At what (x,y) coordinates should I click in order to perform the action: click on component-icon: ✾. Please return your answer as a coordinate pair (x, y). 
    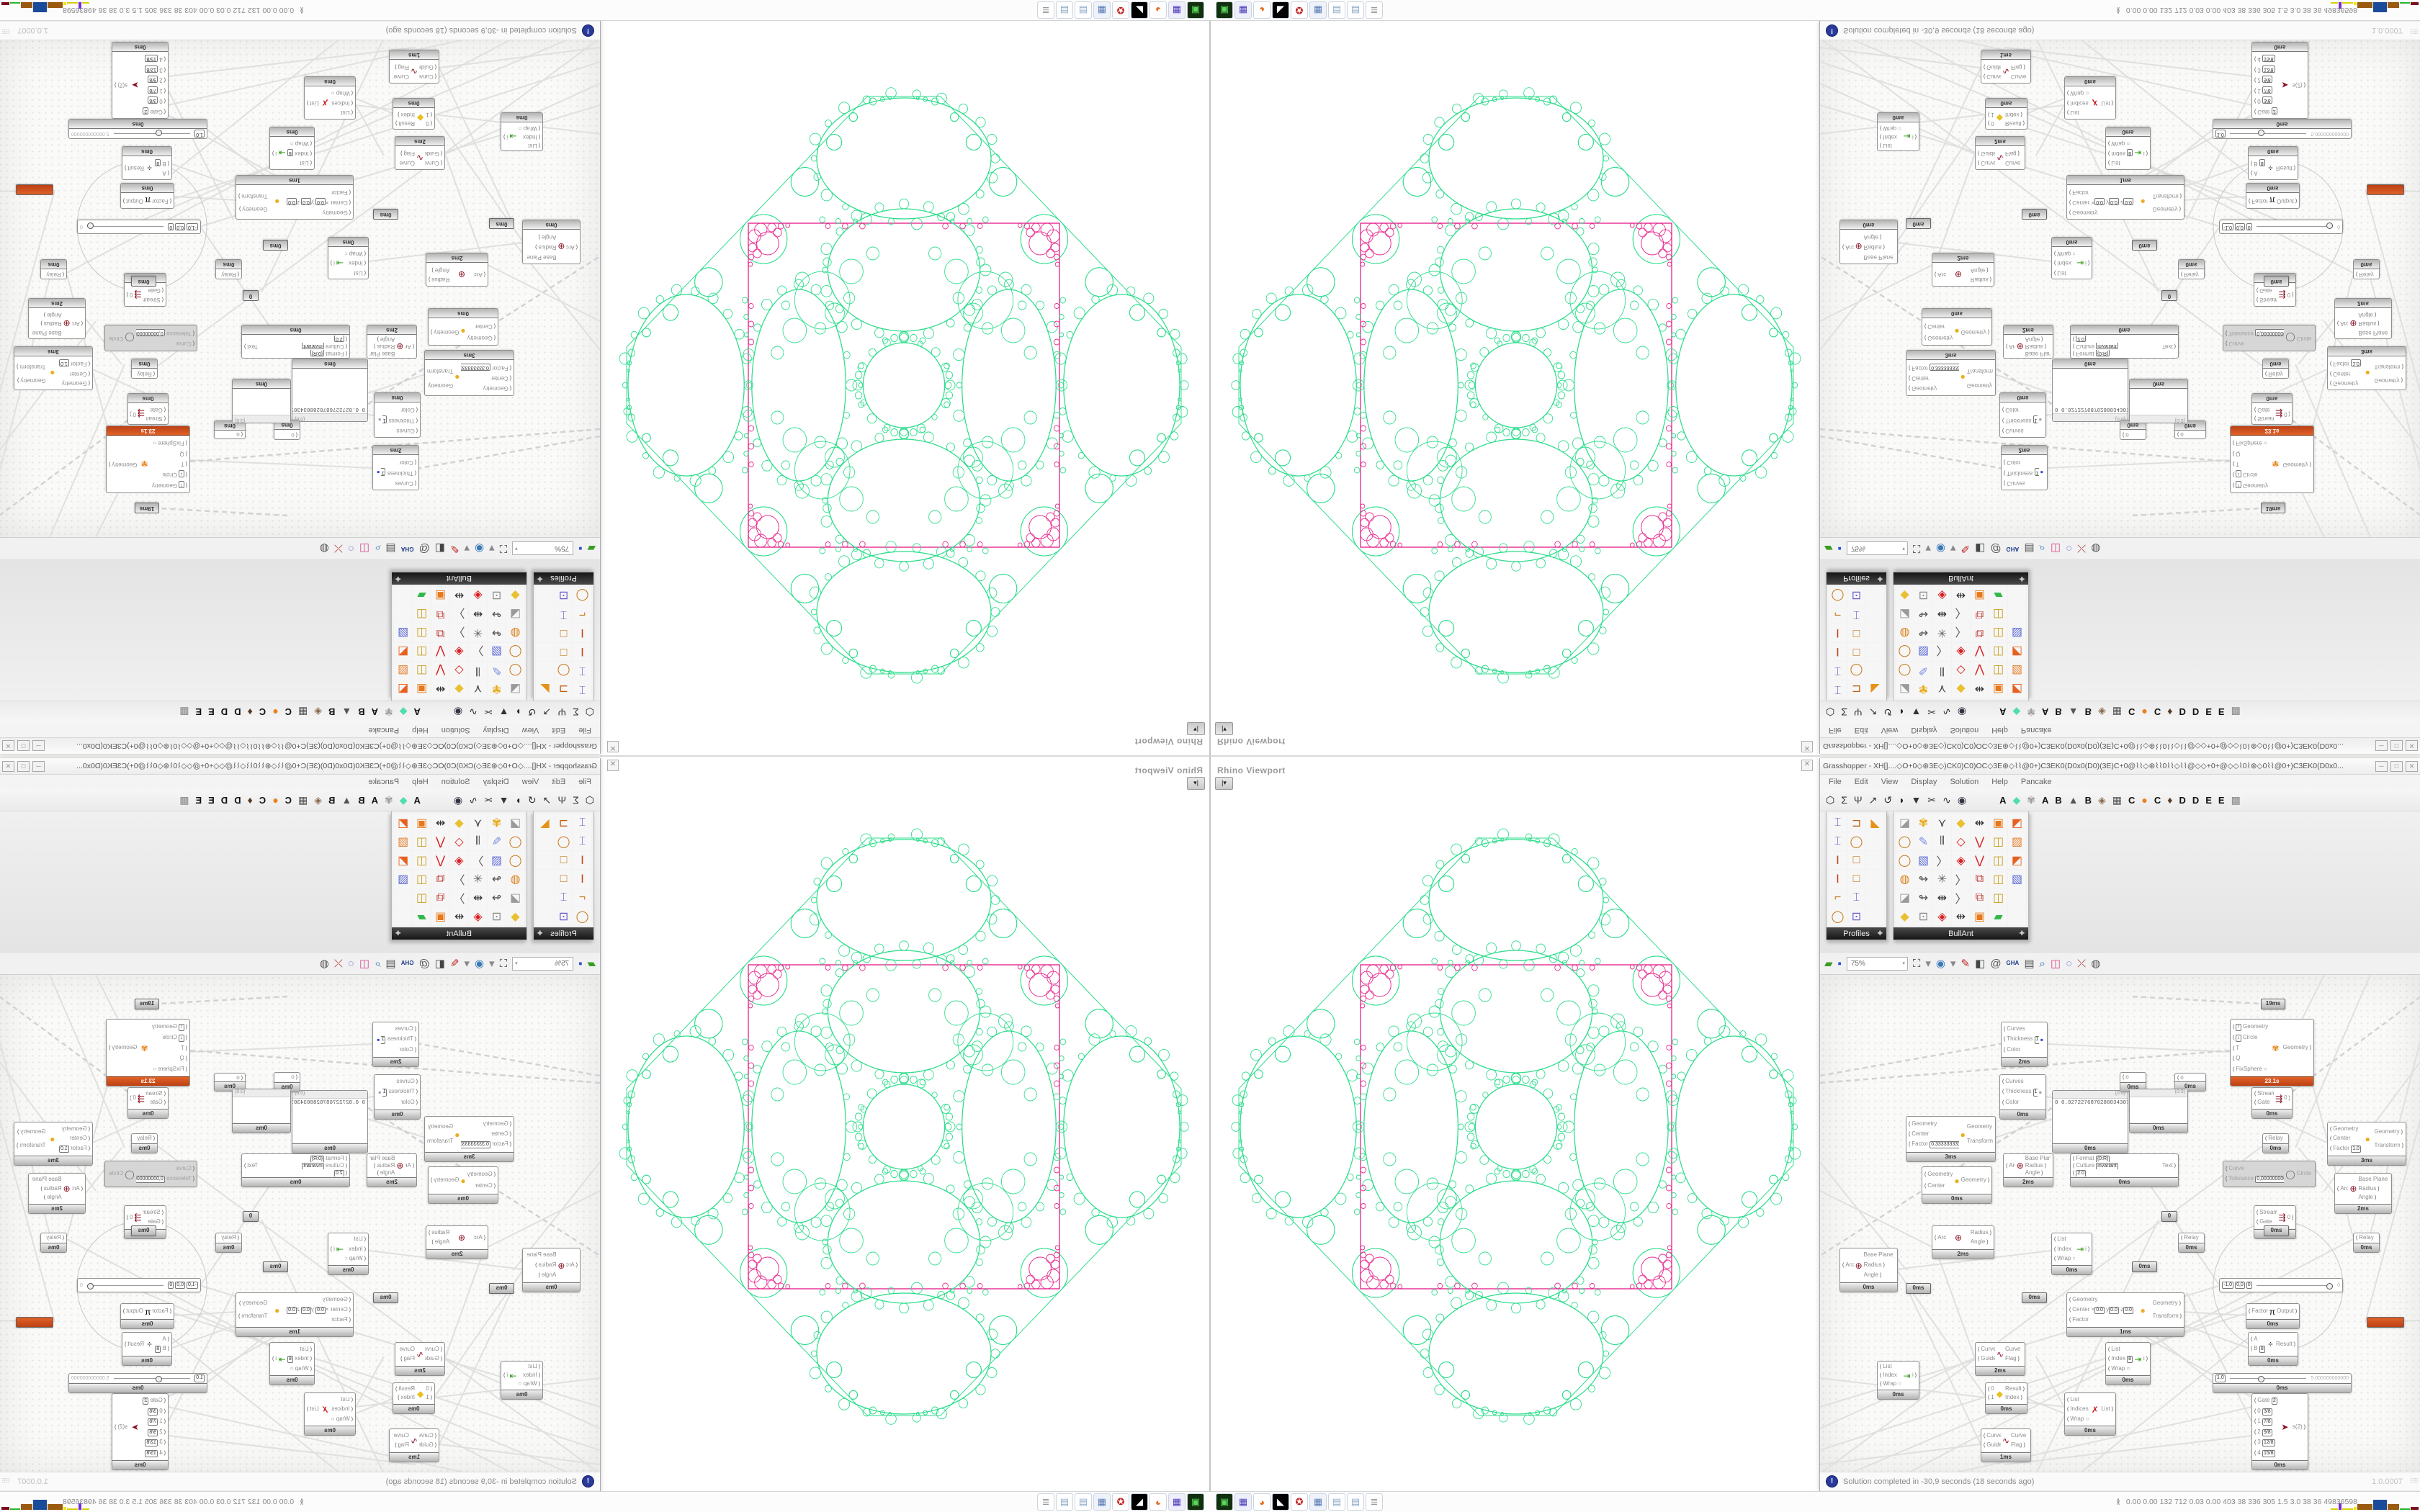
    Looking at the image, I should click on (1923, 689).